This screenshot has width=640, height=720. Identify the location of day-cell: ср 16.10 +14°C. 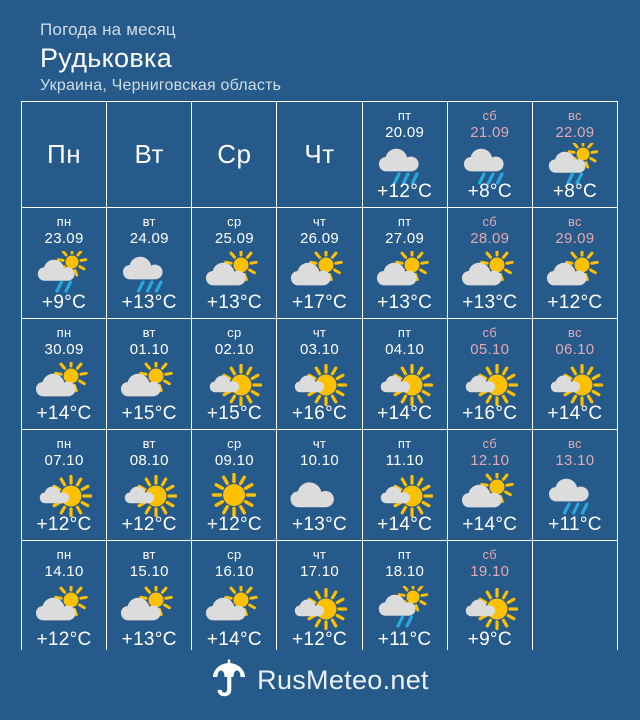
(234, 598).